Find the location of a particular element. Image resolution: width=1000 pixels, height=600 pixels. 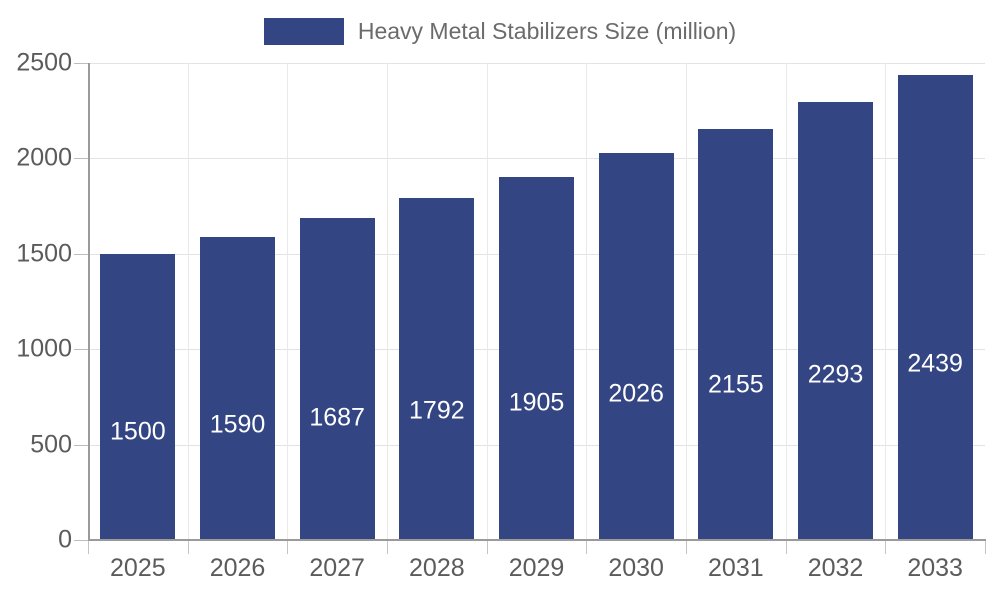

legend-color-swatch-icon is located at coordinates (303, 31).